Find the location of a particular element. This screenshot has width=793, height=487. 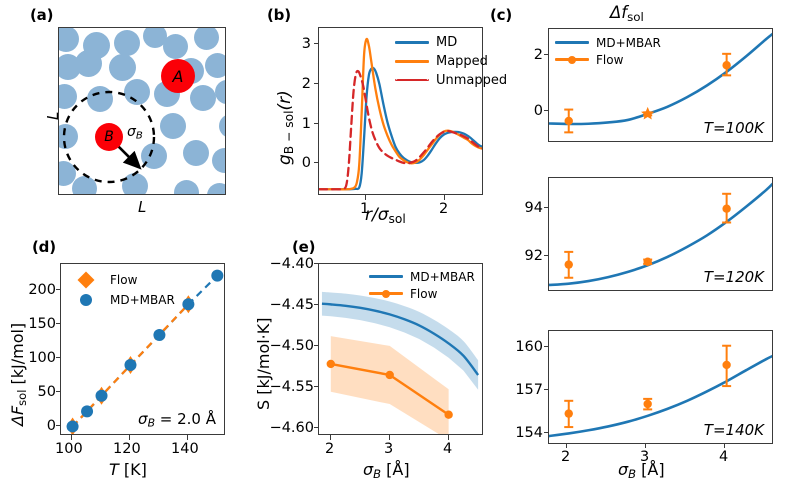

panel-c-xlabel: σB [Å] is located at coordinates (641, 470).